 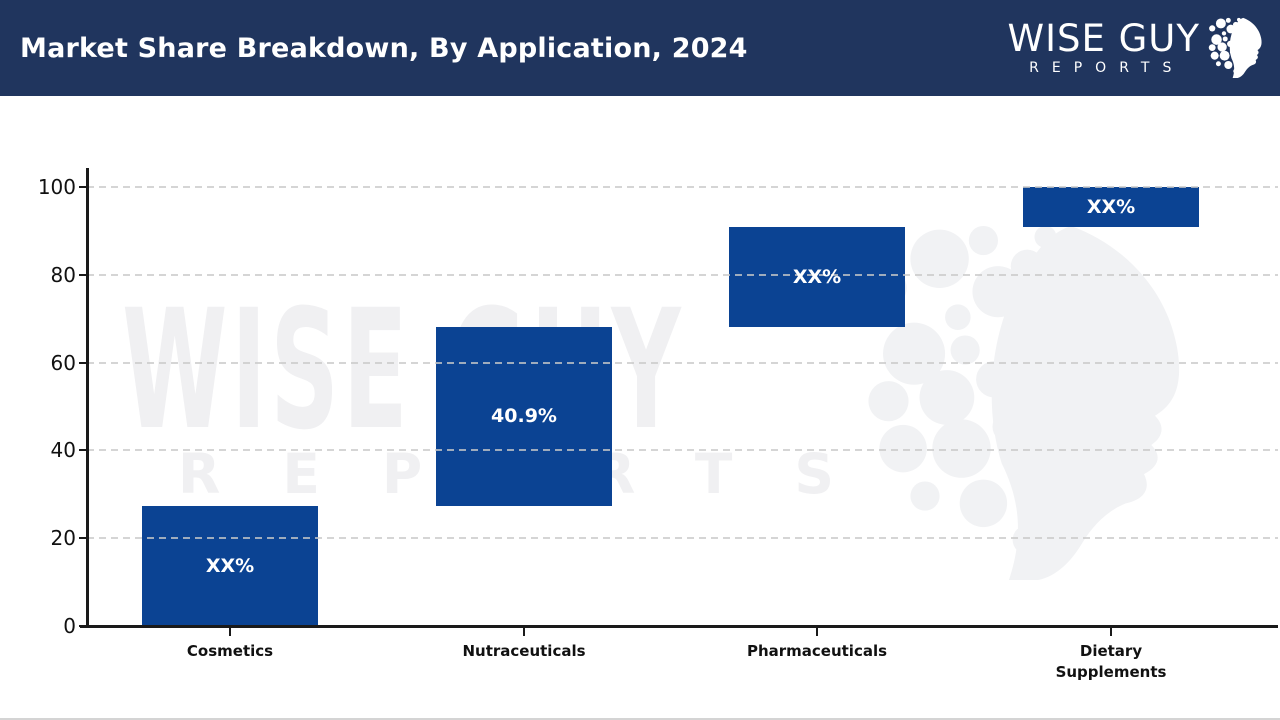 What do you see at coordinates (1103, 38) in the screenshot?
I see `brand-wordmark: WISE GUY` at bounding box center [1103, 38].